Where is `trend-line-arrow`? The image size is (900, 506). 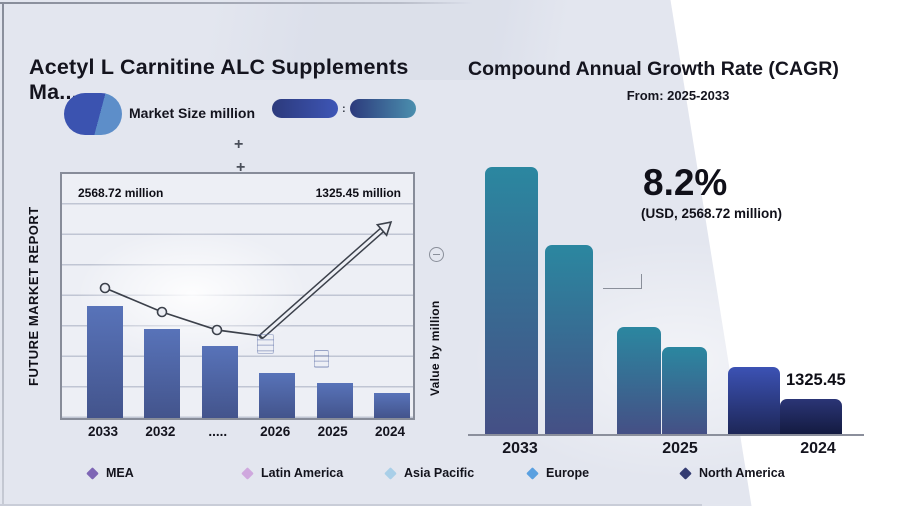
trend-line-arrow is located at coordinates (246, 280).